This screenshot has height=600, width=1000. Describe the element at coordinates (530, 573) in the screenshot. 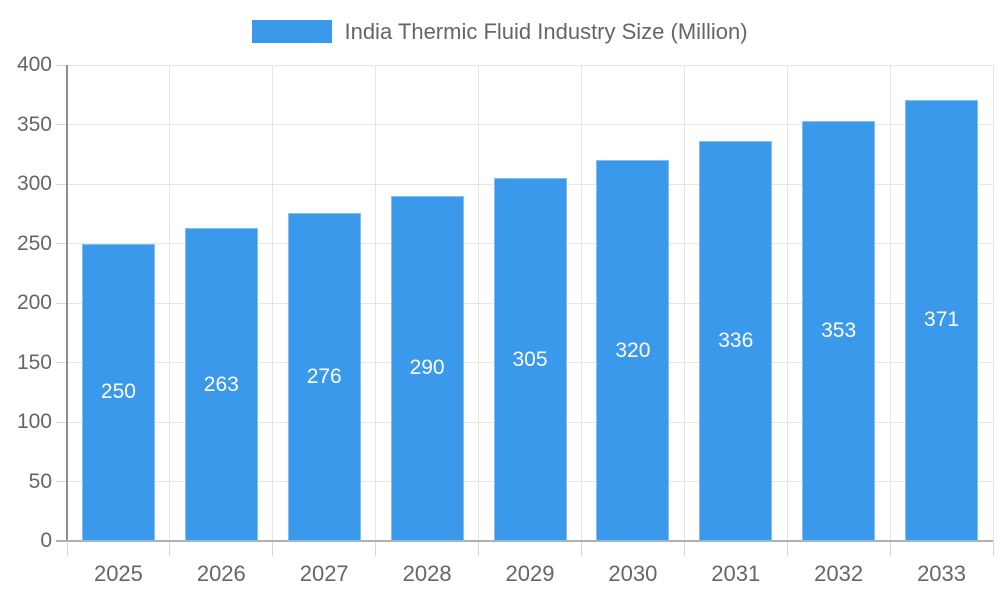

I see `x-axis-label: 2029` at that location.